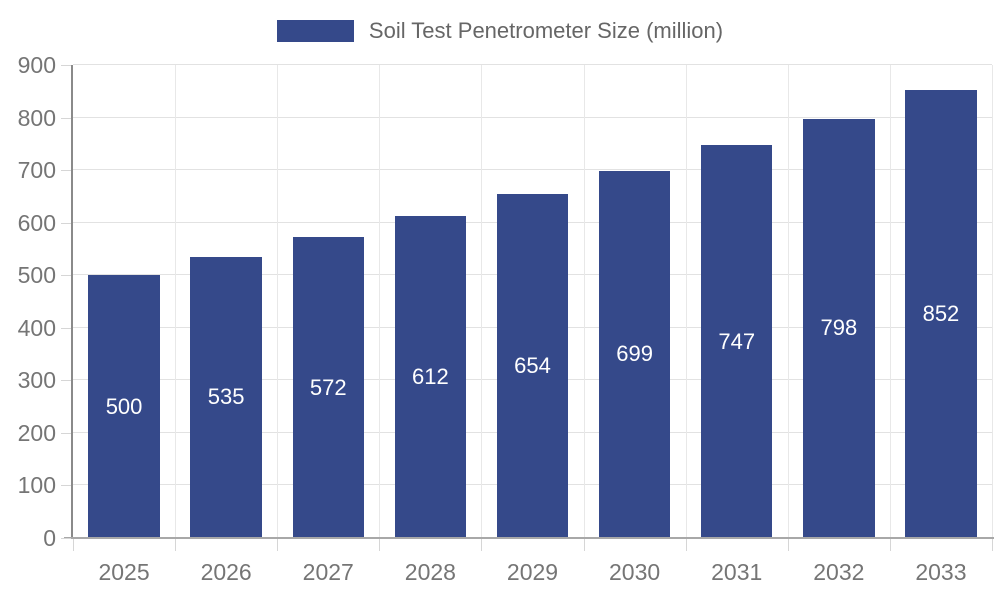  Describe the element at coordinates (36, 170) in the screenshot. I see `y-axis-tick-label: 700` at that location.